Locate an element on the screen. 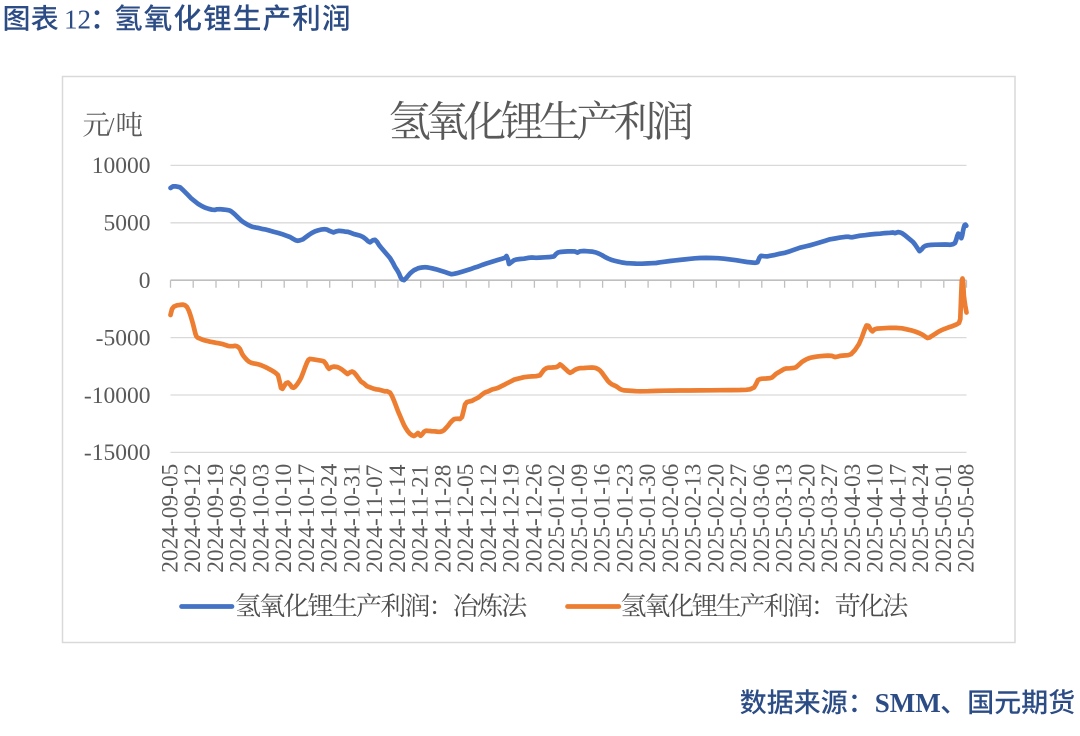 Image resolution: width=1080 pixels, height=736 pixels. svg-text: 10000 is located at coordinates (121, 166).